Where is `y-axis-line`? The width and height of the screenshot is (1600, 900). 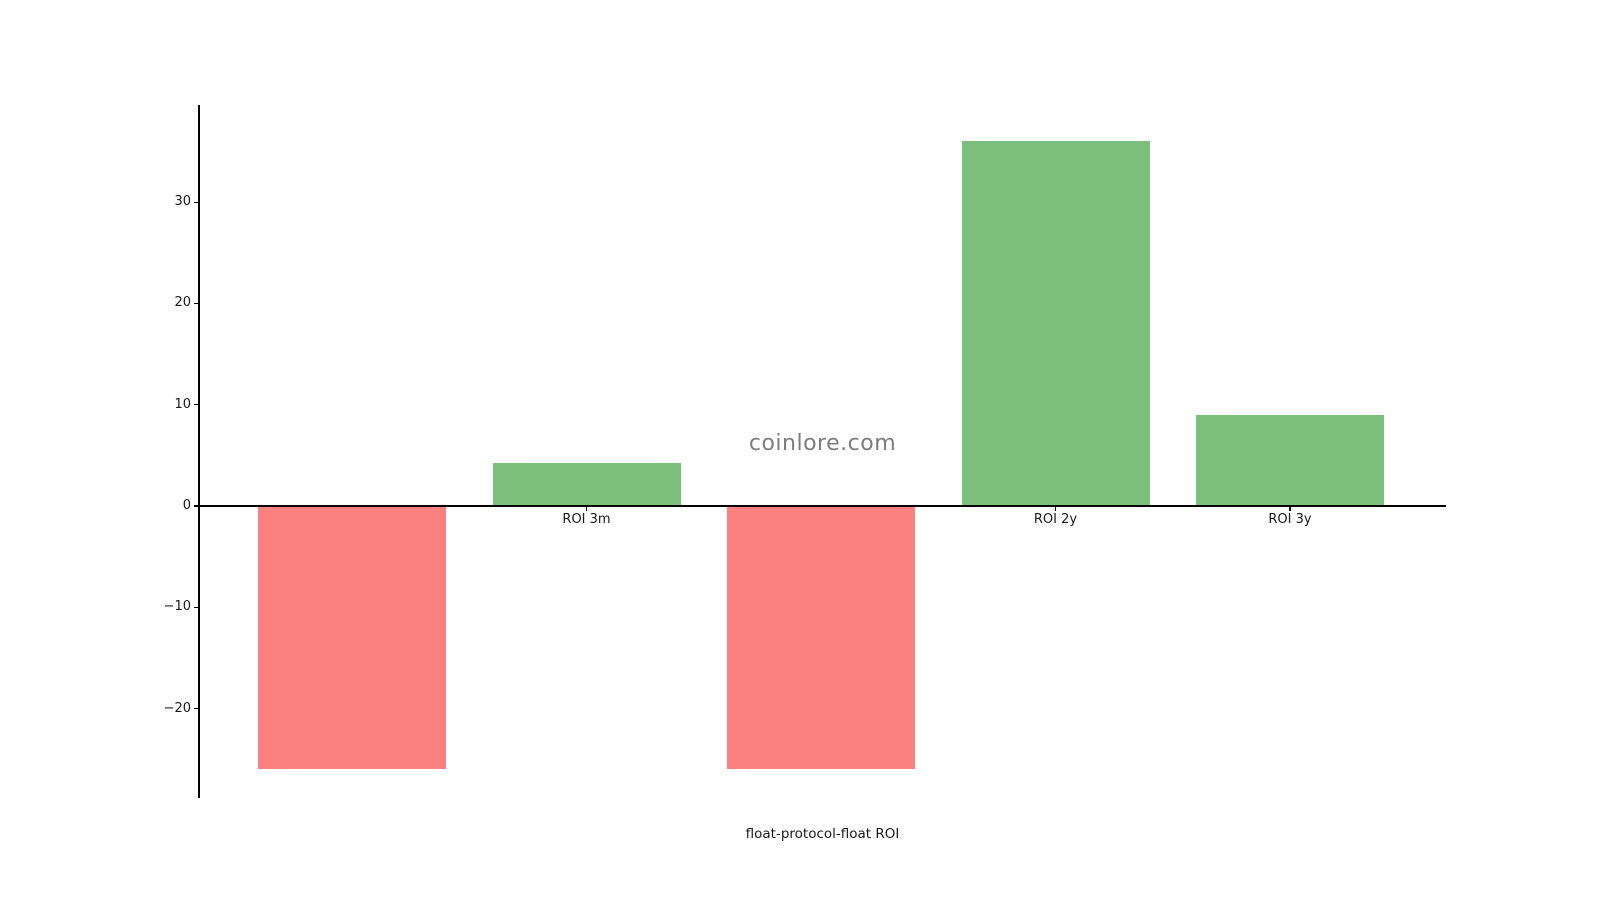
y-axis-line is located at coordinates (199, 451).